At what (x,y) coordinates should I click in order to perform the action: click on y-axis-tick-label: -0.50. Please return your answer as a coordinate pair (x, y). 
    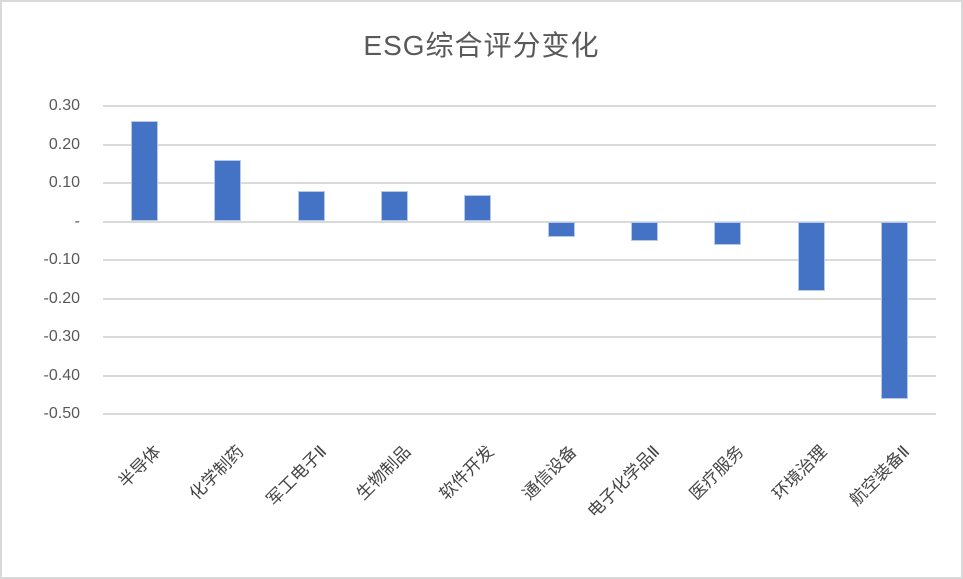
    Looking at the image, I should click on (61, 413).